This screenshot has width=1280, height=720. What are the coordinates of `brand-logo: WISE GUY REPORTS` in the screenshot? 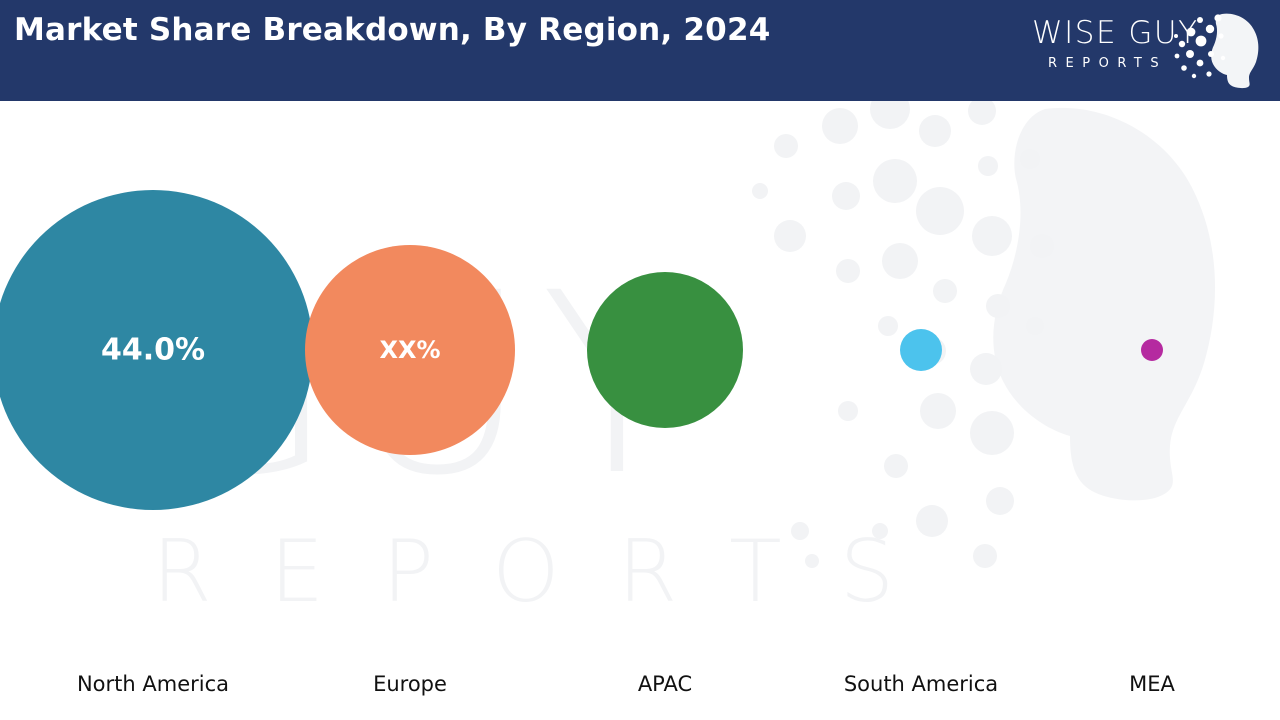 It's located at (1146, 50).